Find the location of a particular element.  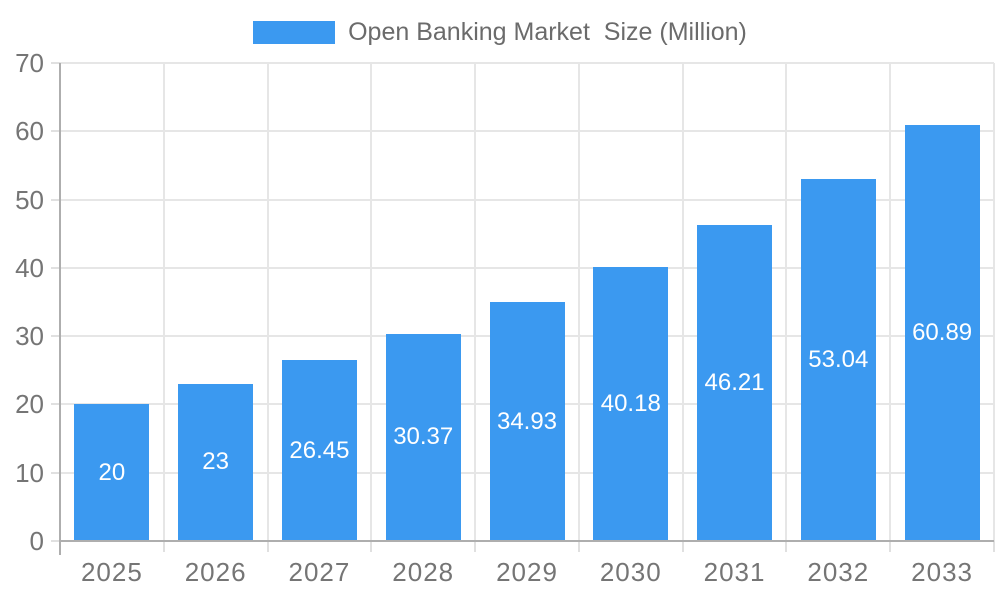

x-axis-label: 2025 is located at coordinates (111, 572).